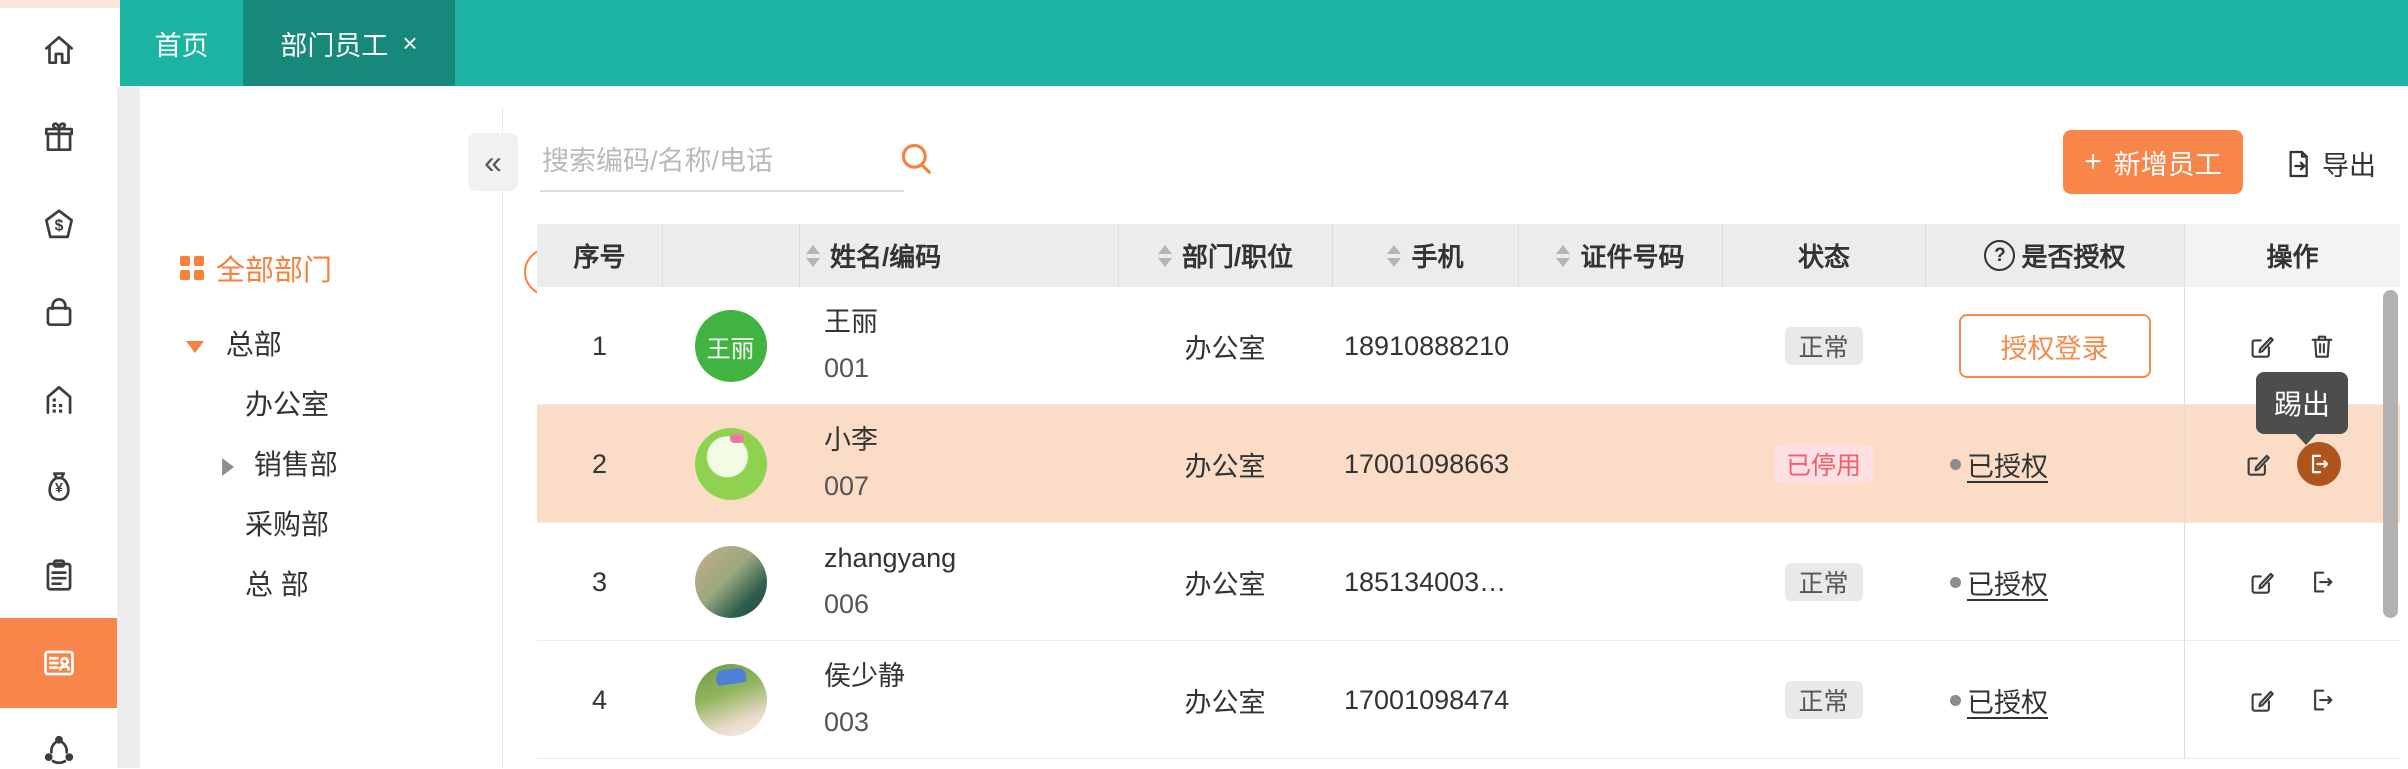  What do you see at coordinates (1468, 582) in the screenshot?
I see `table-row: 3 zhangyang 006 办公室 185134003… 正常 已授权` at bounding box center [1468, 582].